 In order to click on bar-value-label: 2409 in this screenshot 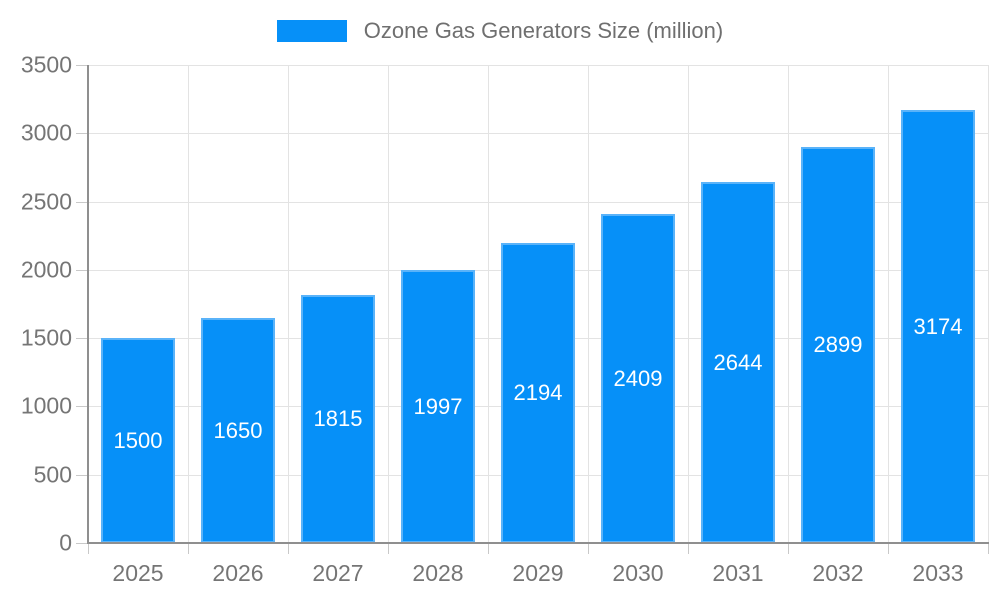, I will do `click(638, 378)`.